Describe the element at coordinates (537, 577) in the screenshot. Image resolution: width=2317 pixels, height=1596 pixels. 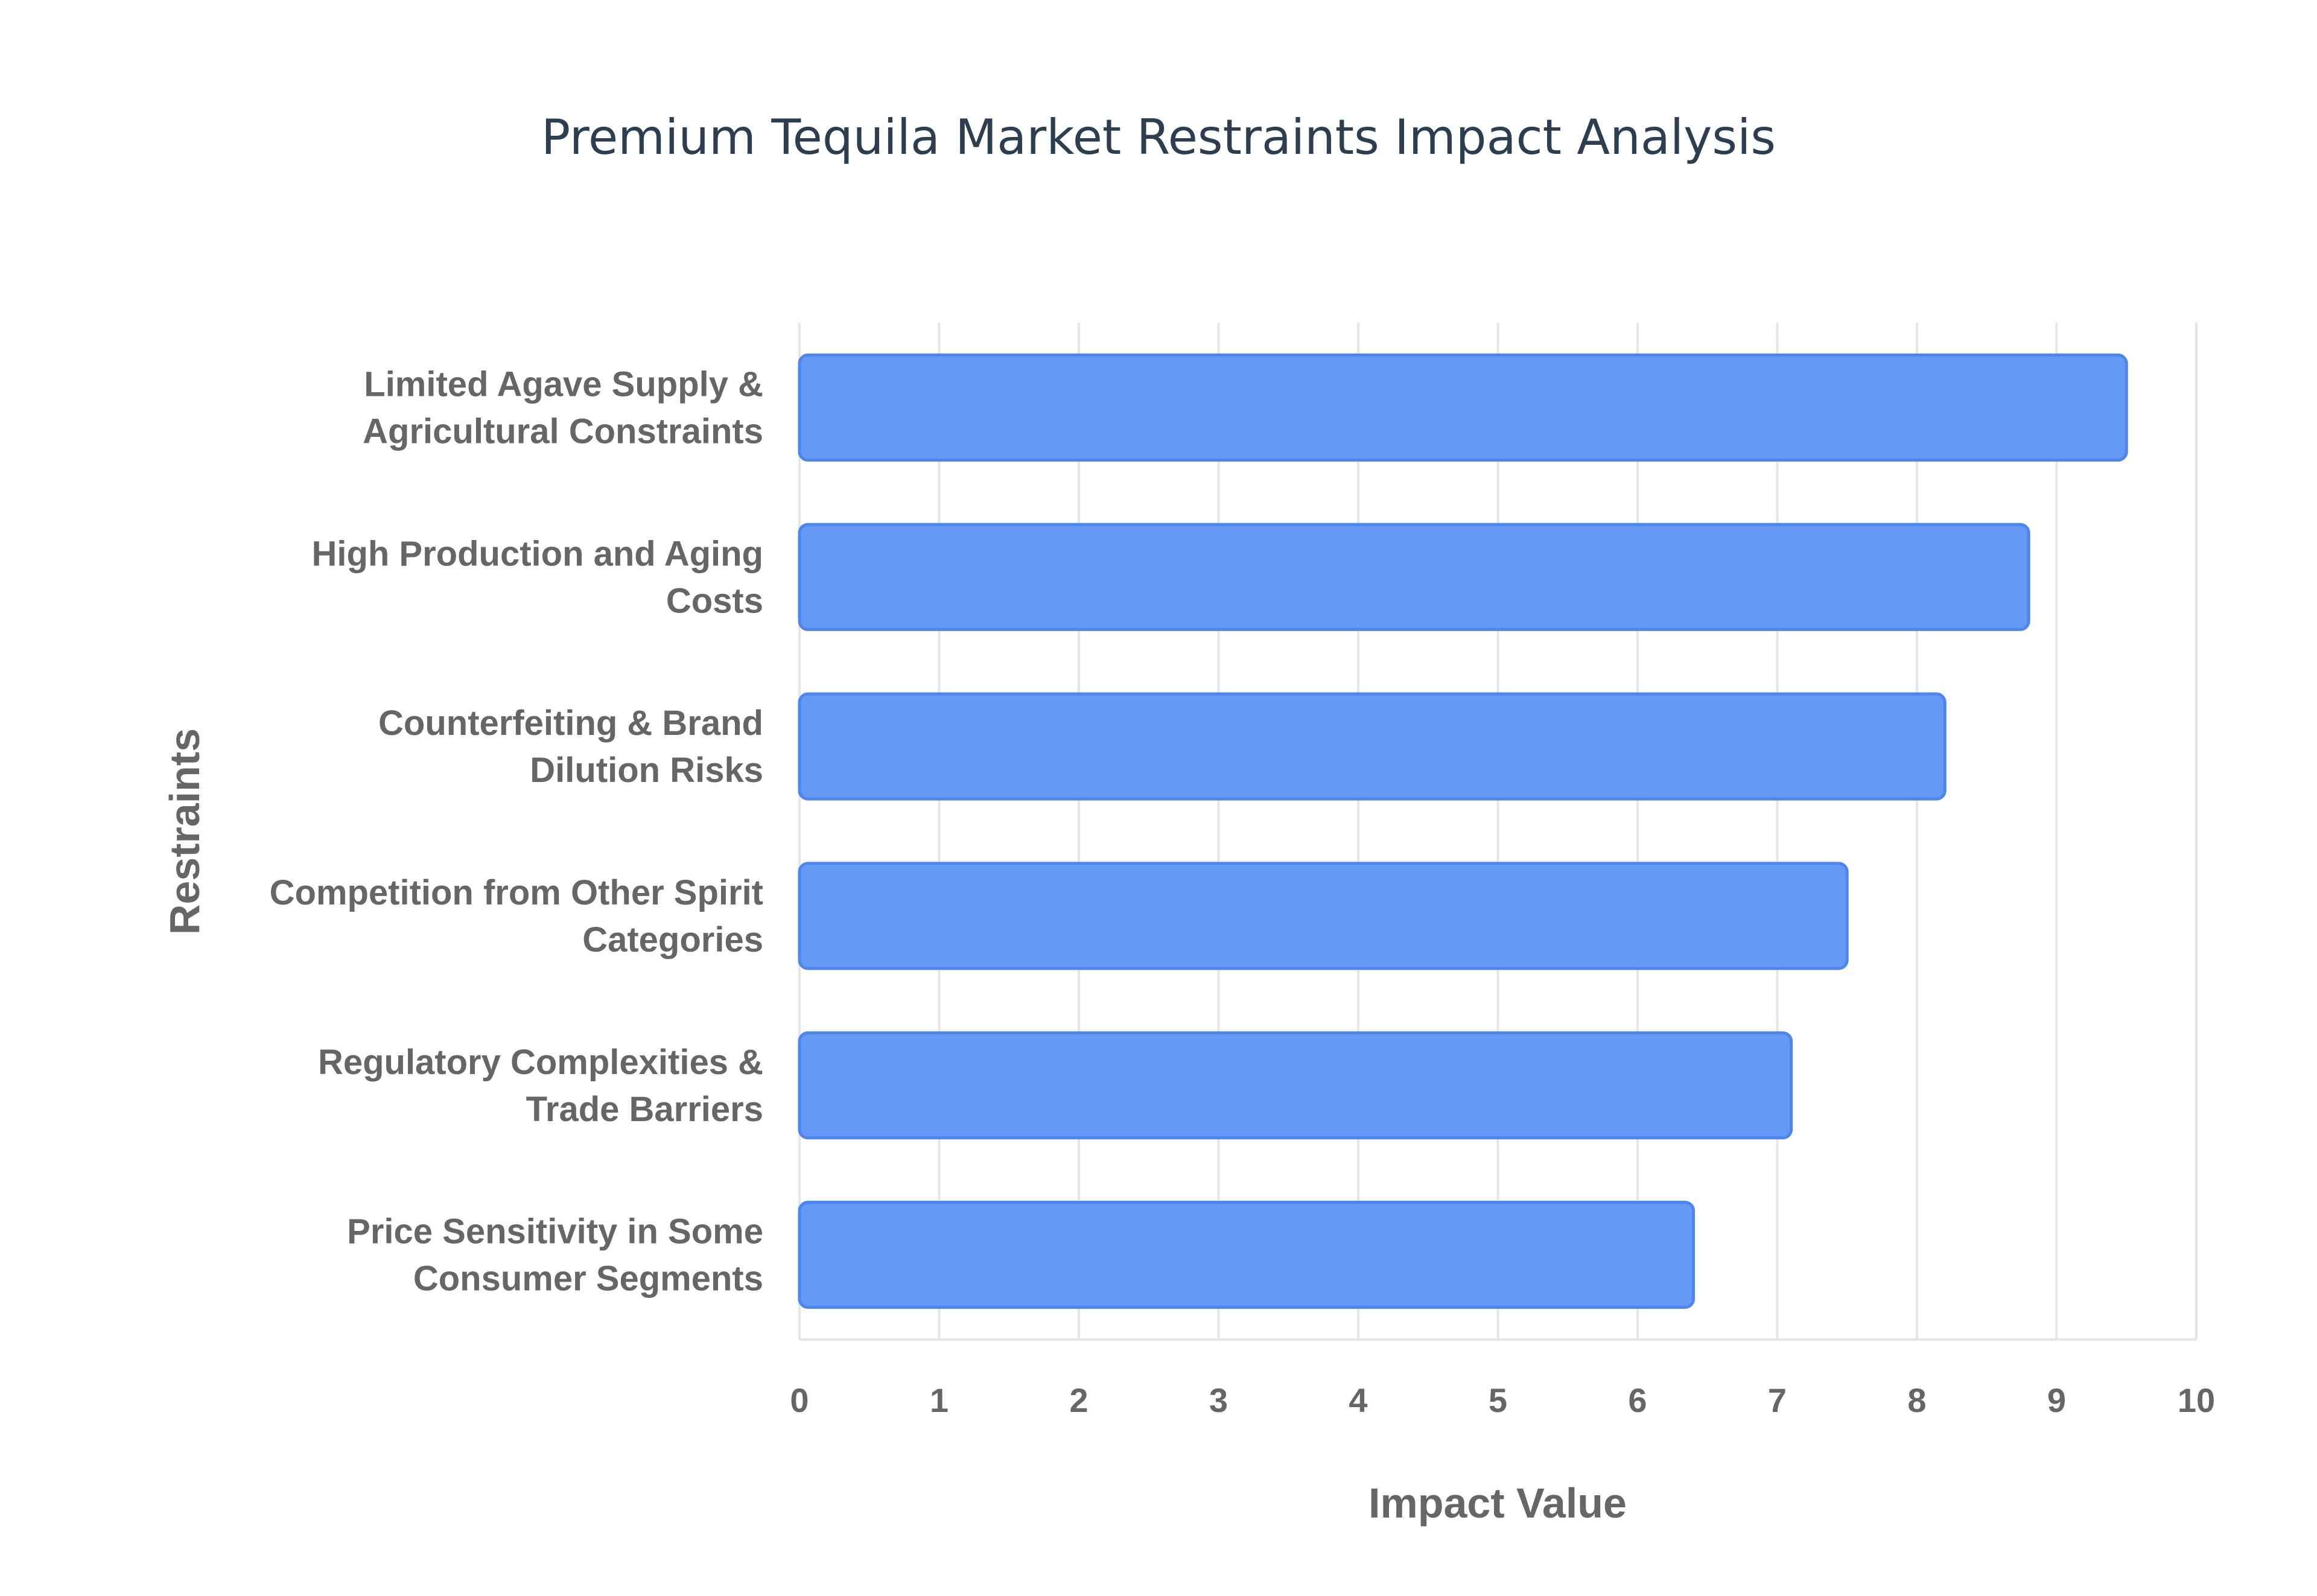
I see `category-label: High Production and Aging Costs` at that location.